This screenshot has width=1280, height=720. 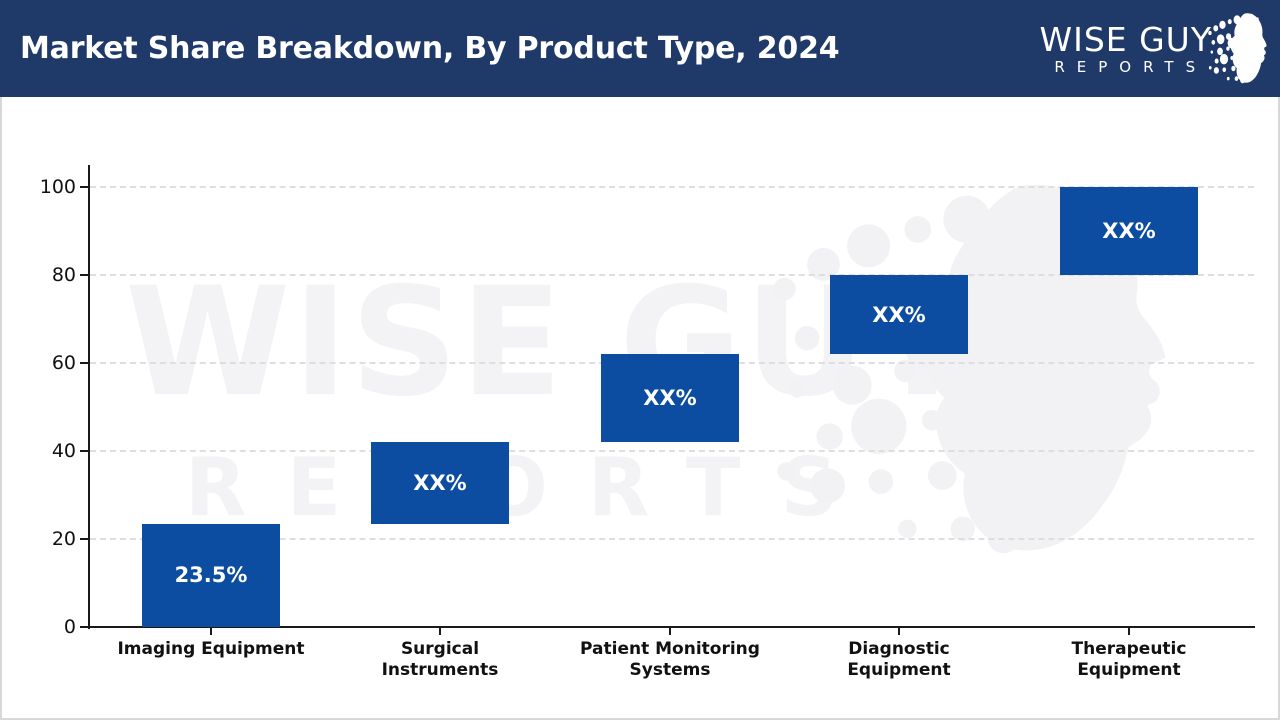 I want to click on brand-face-icon, so click(x=1237, y=48).